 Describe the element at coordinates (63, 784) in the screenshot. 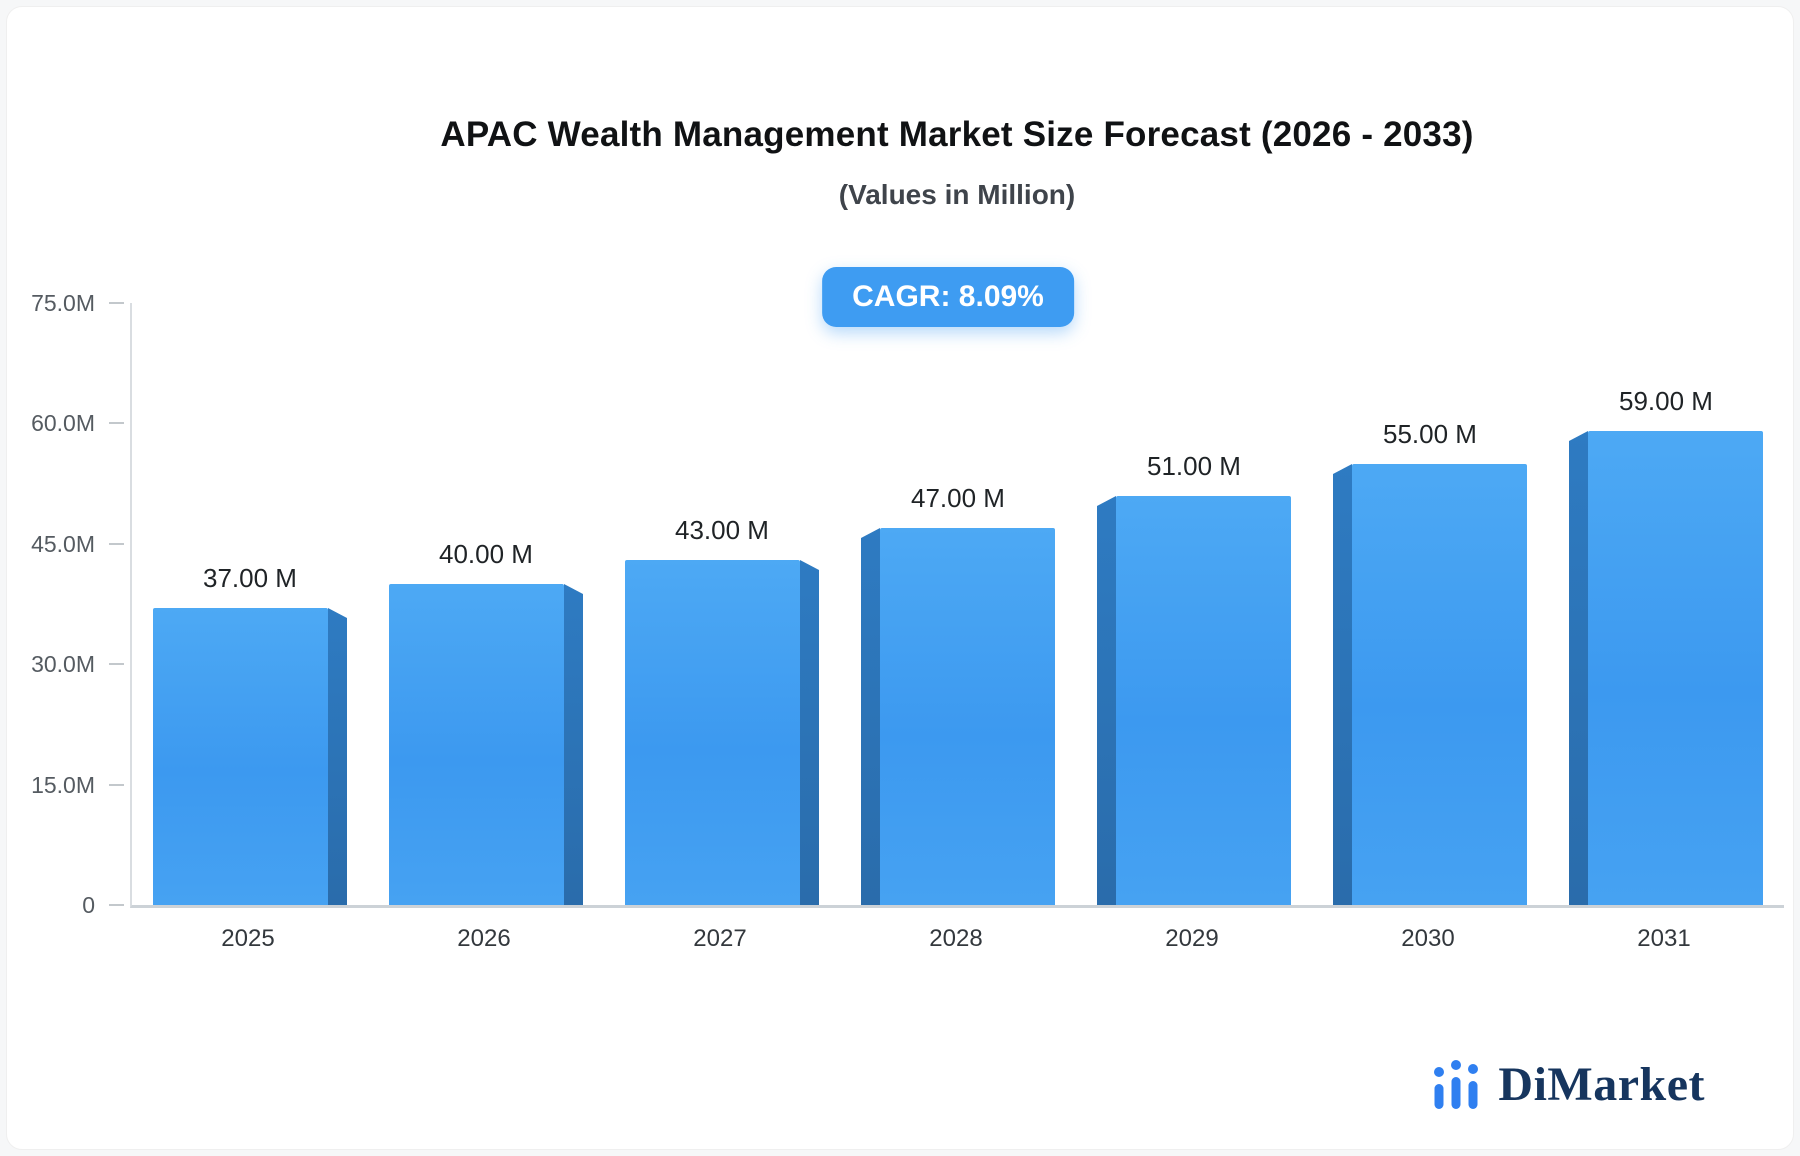

I see `y-axis-label: 15.0M` at that location.